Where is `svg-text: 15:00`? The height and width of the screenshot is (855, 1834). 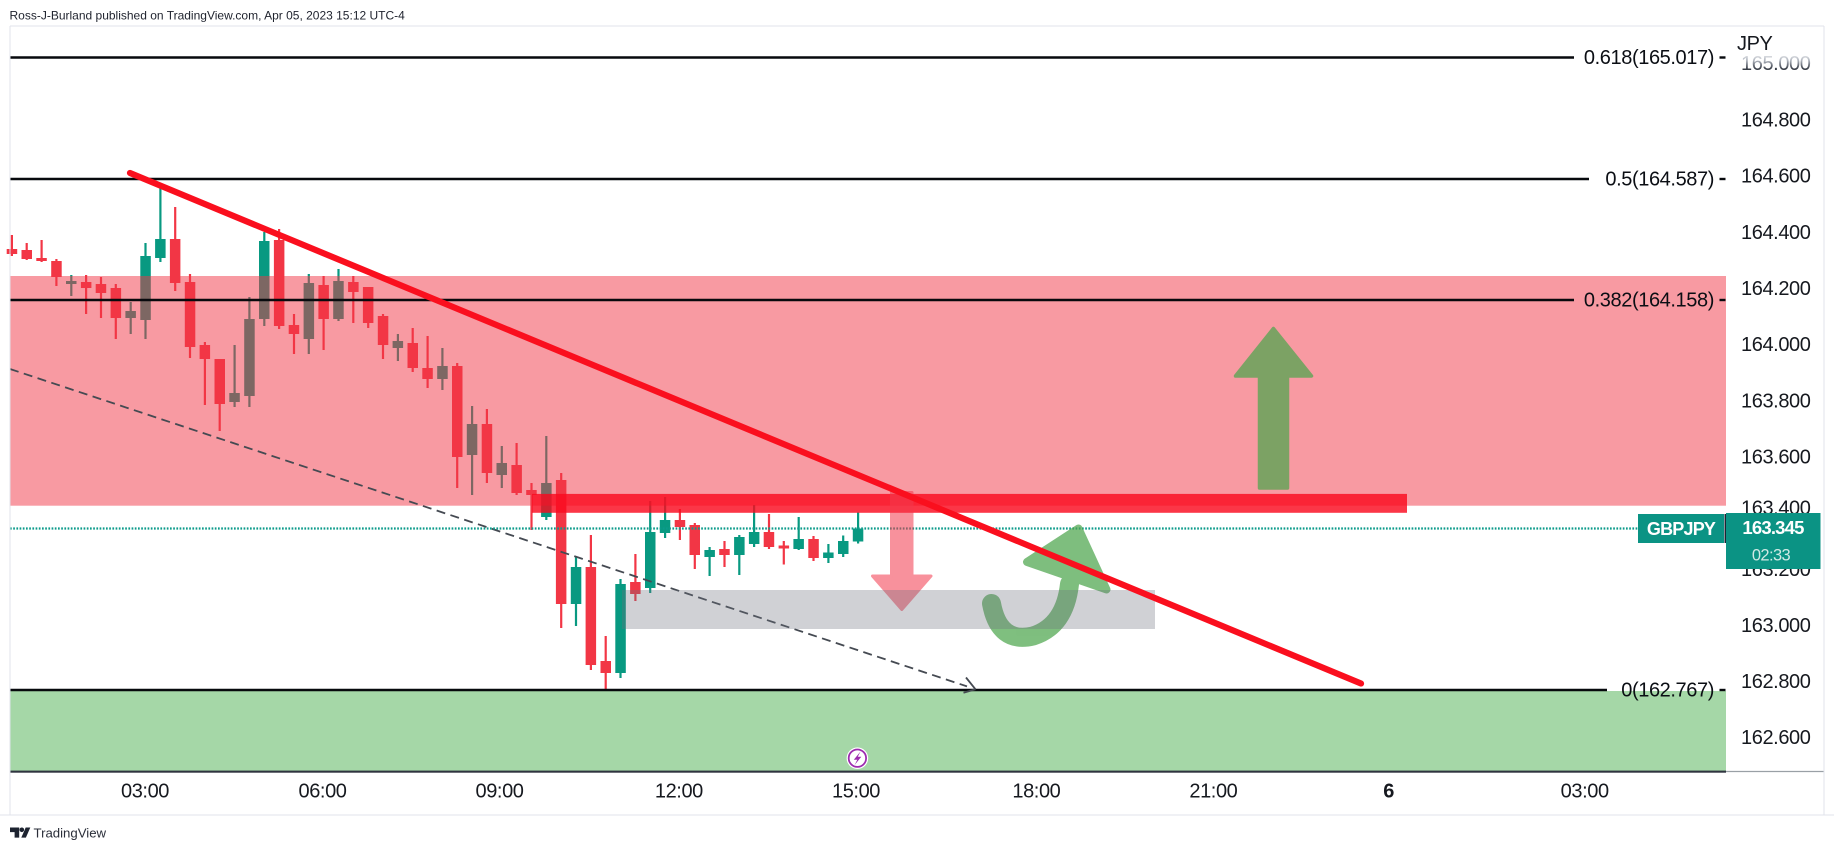
svg-text: 15:00 is located at coordinates (856, 792).